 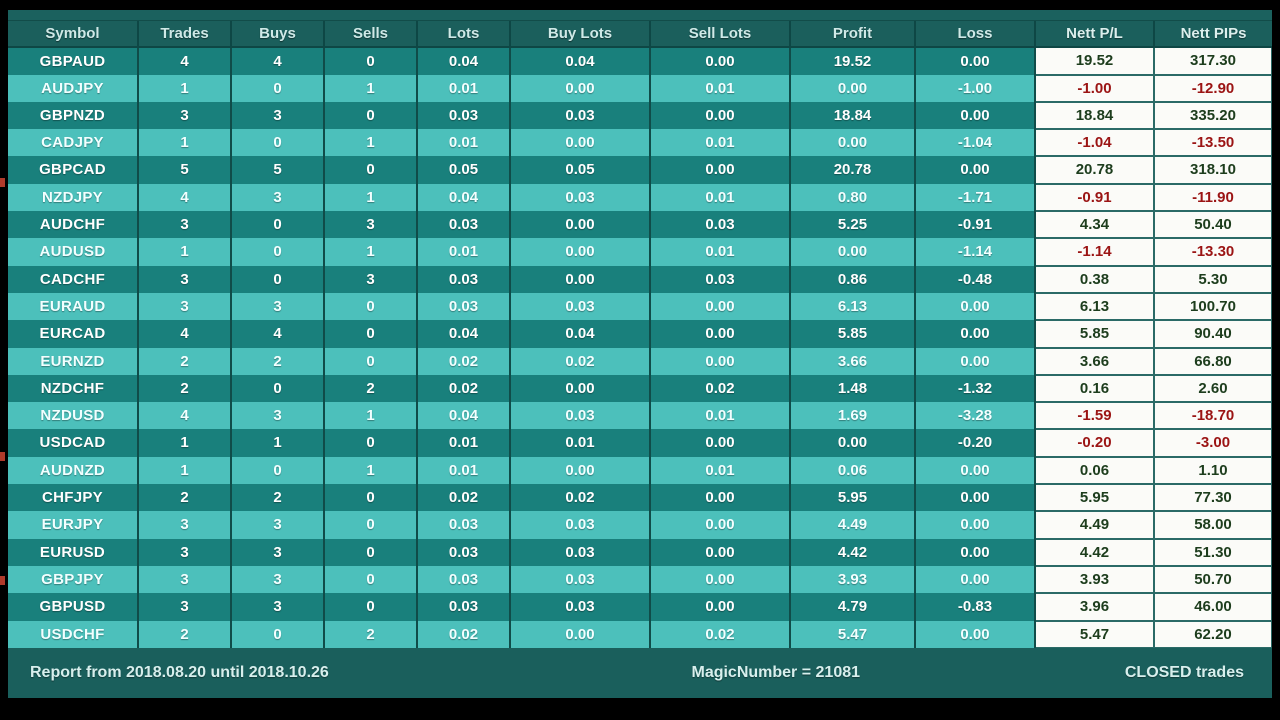 What do you see at coordinates (1213, 116) in the screenshot?
I see `cell-nett_pips: 335.20` at bounding box center [1213, 116].